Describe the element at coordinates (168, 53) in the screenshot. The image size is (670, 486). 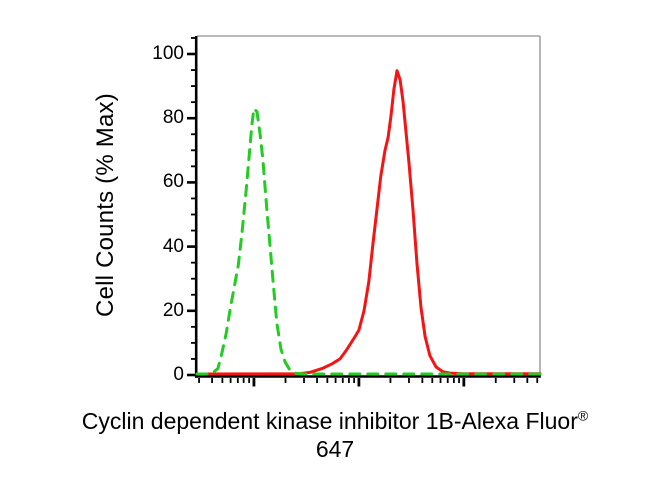
I see `y-tick-label: 100` at that location.